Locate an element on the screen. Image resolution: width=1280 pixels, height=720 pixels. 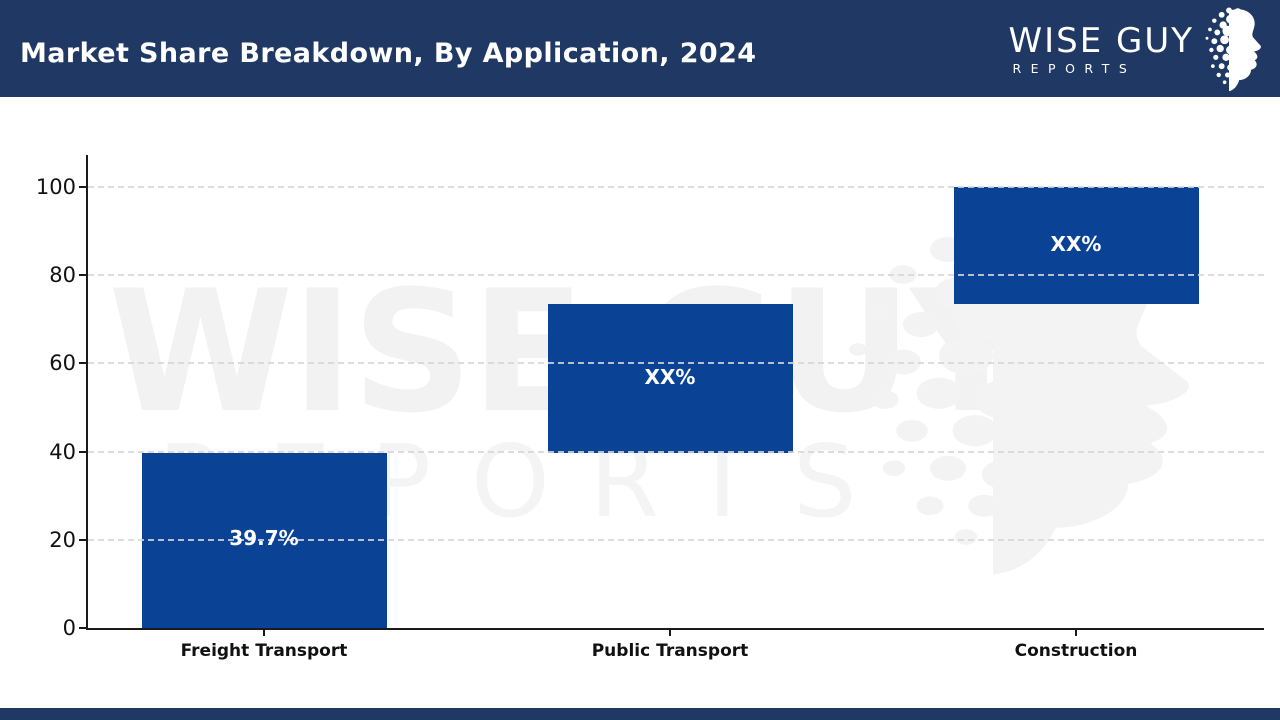
bar-value-label-1: 39.7% is located at coordinates (264, 538).